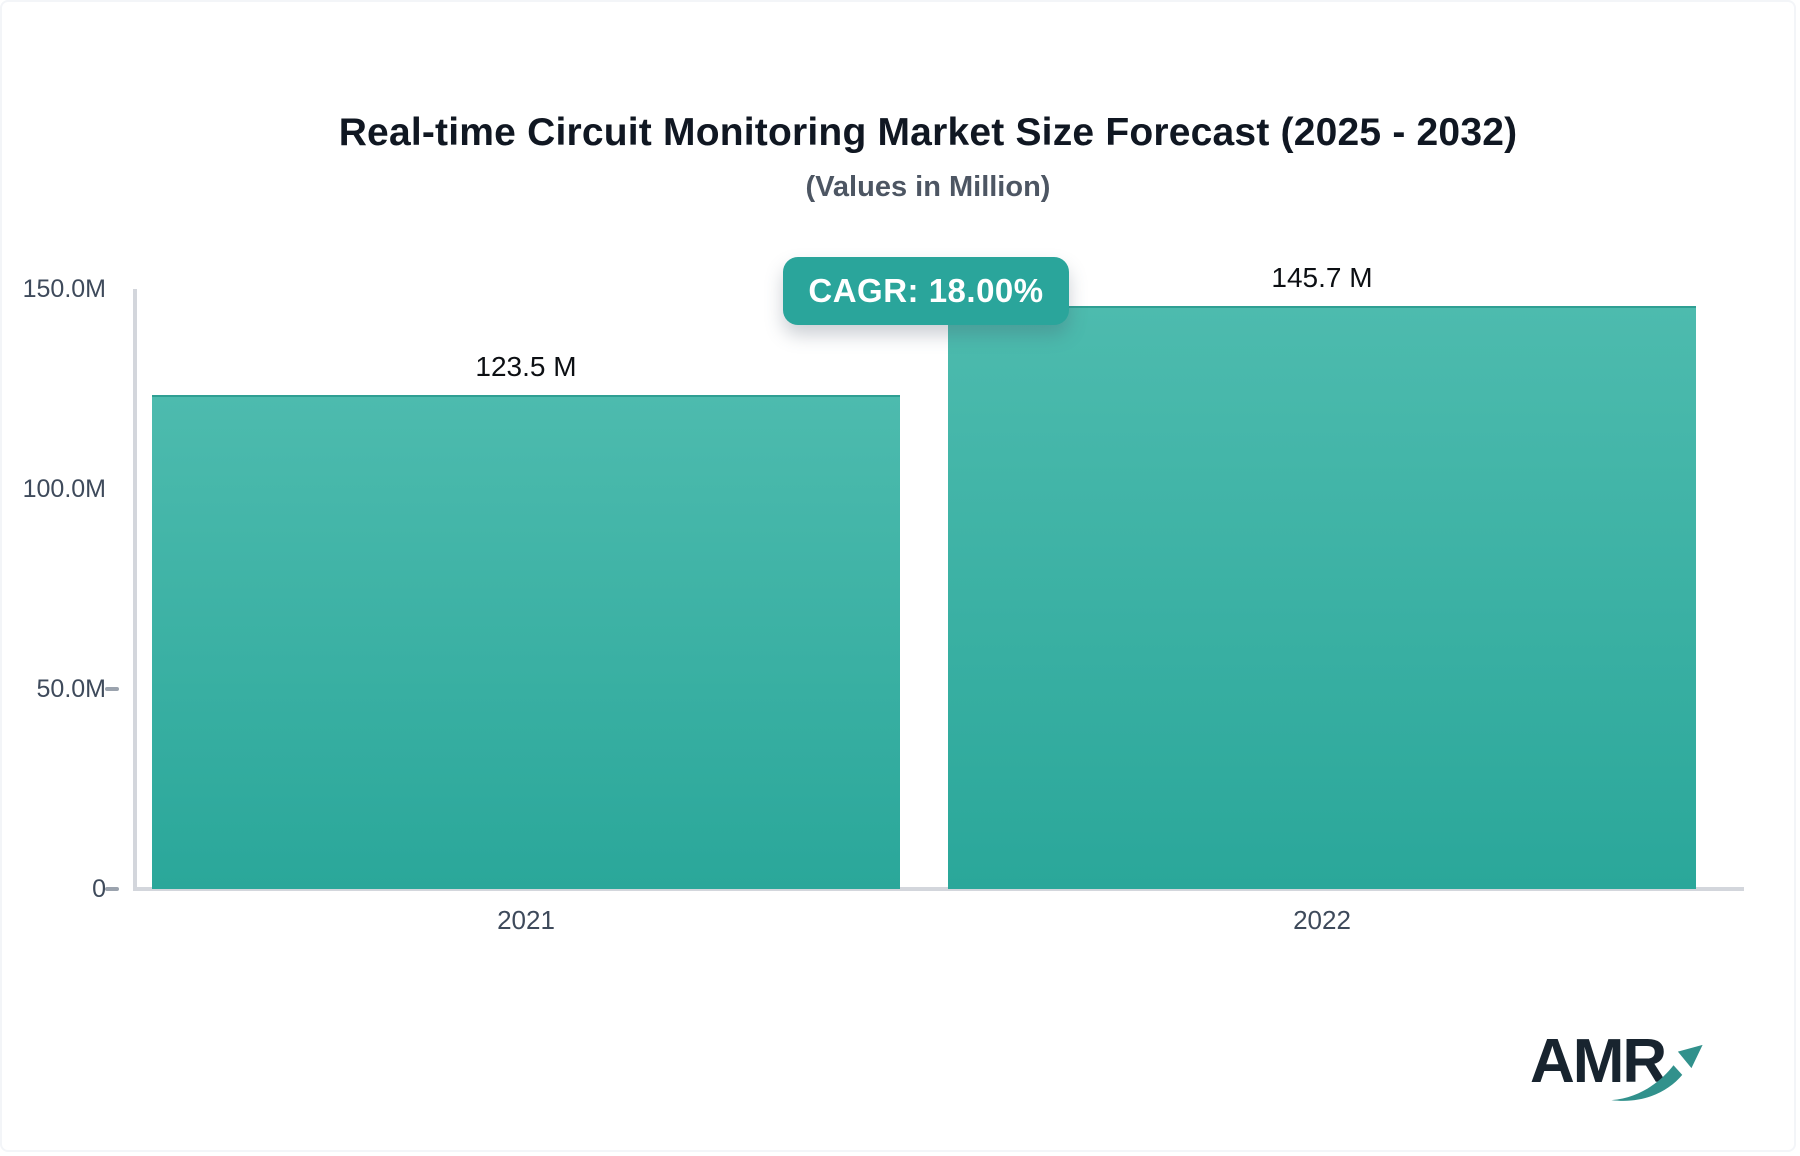 This screenshot has height=1156, width=1800. Describe the element at coordinates (1598, 1061) in the screenshot. I see `amr-logo-text: AMR` at that location.